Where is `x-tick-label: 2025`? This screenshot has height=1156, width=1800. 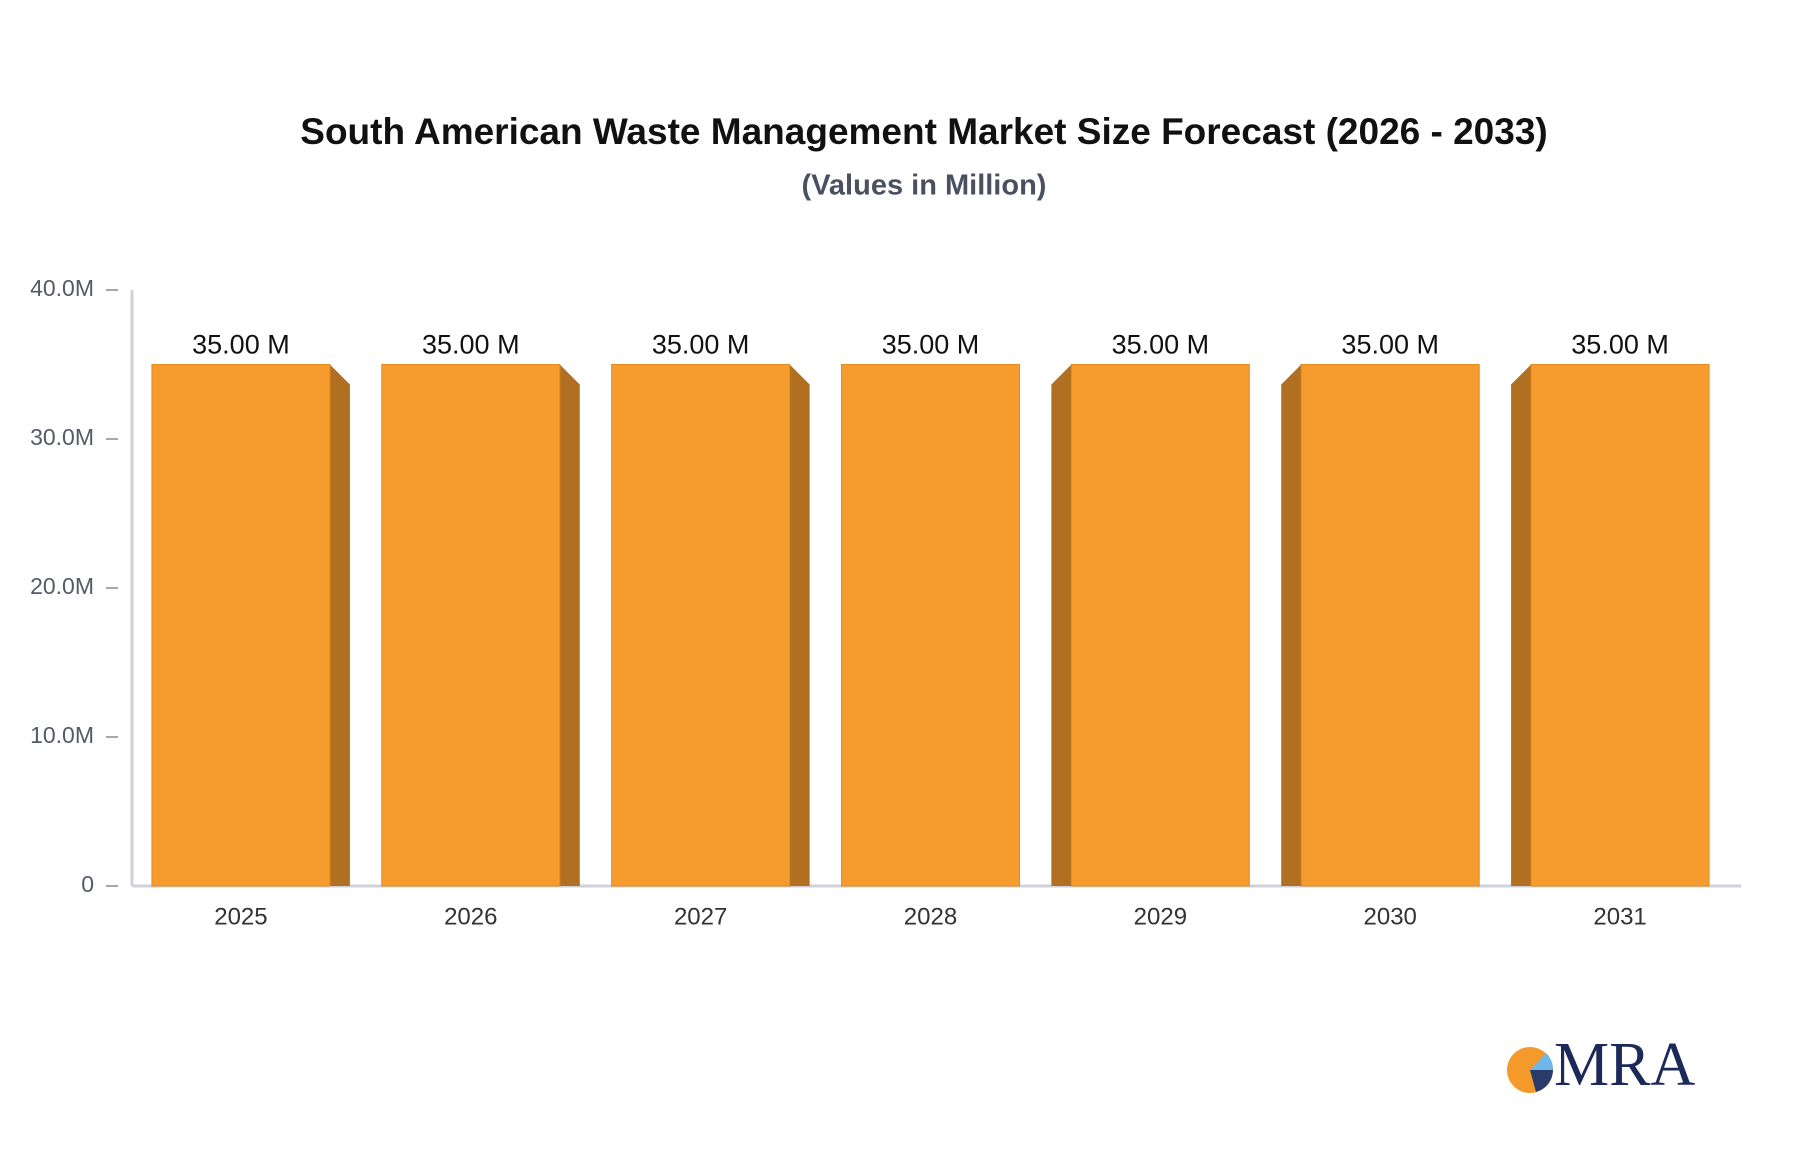
x-tick-label: 2025 is located at coordinates (240, 916).